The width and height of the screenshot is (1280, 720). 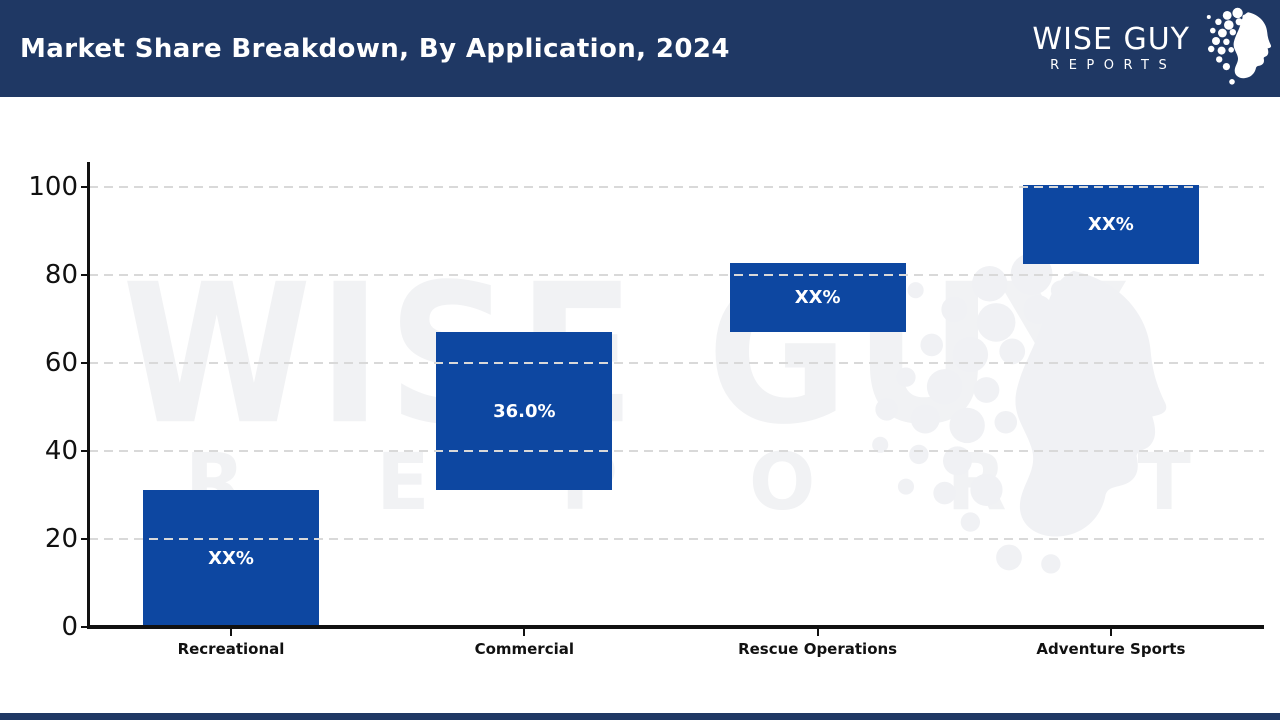 I want to click on x-category-label: Rescue Operations, so click(x=818, y=649).